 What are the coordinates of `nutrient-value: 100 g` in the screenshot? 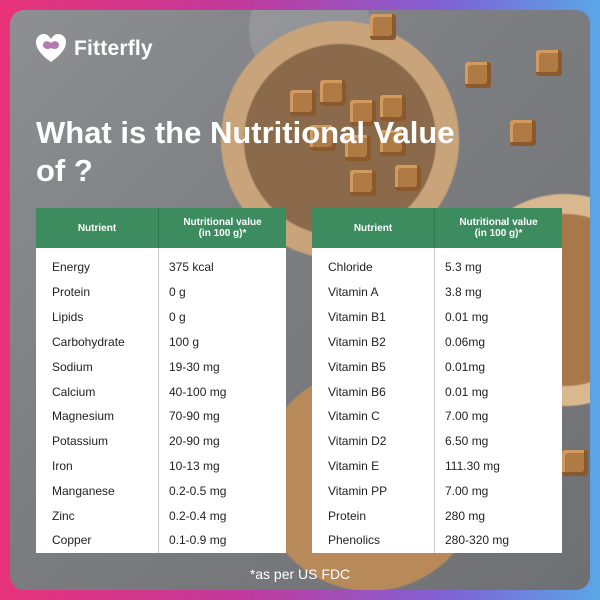 It's located at (222, 342).